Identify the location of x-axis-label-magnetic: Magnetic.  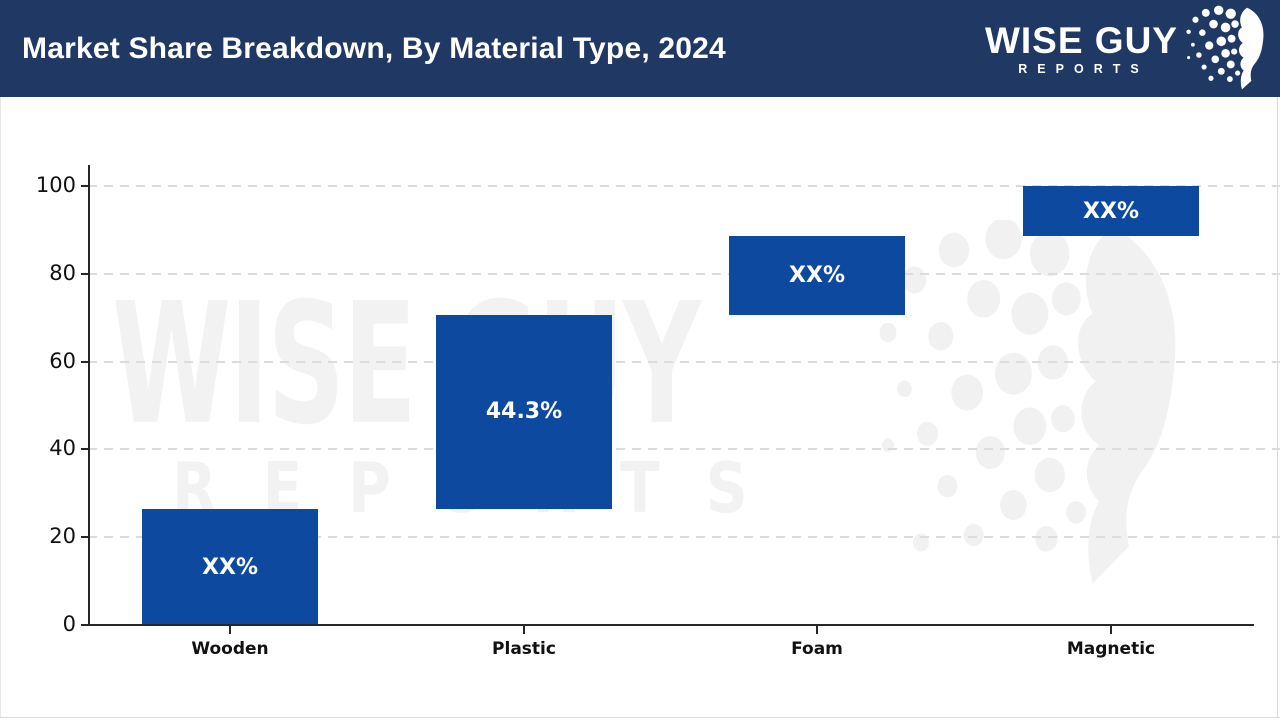
(1111, 649).